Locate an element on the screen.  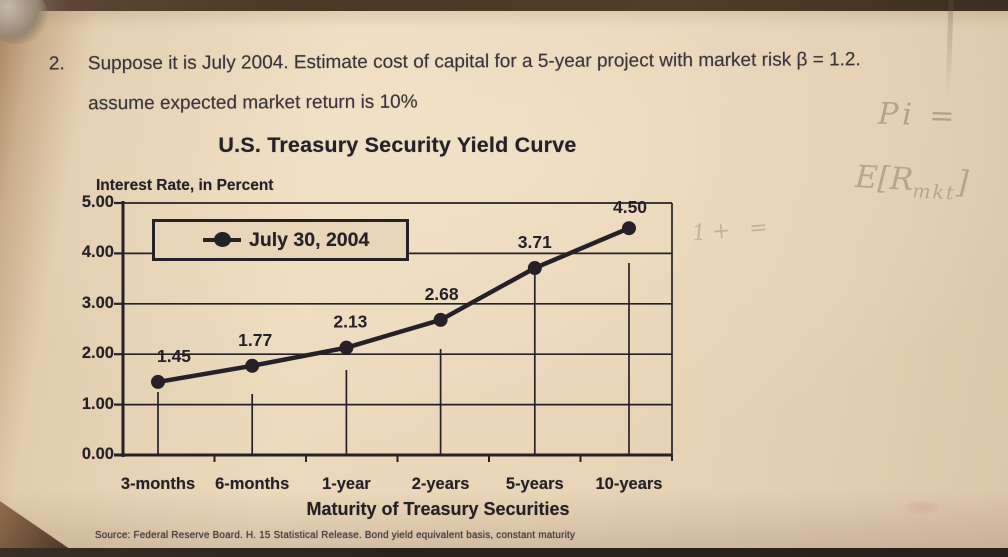
y-axis-label: 1.00 is located at coordinates (97, 403).